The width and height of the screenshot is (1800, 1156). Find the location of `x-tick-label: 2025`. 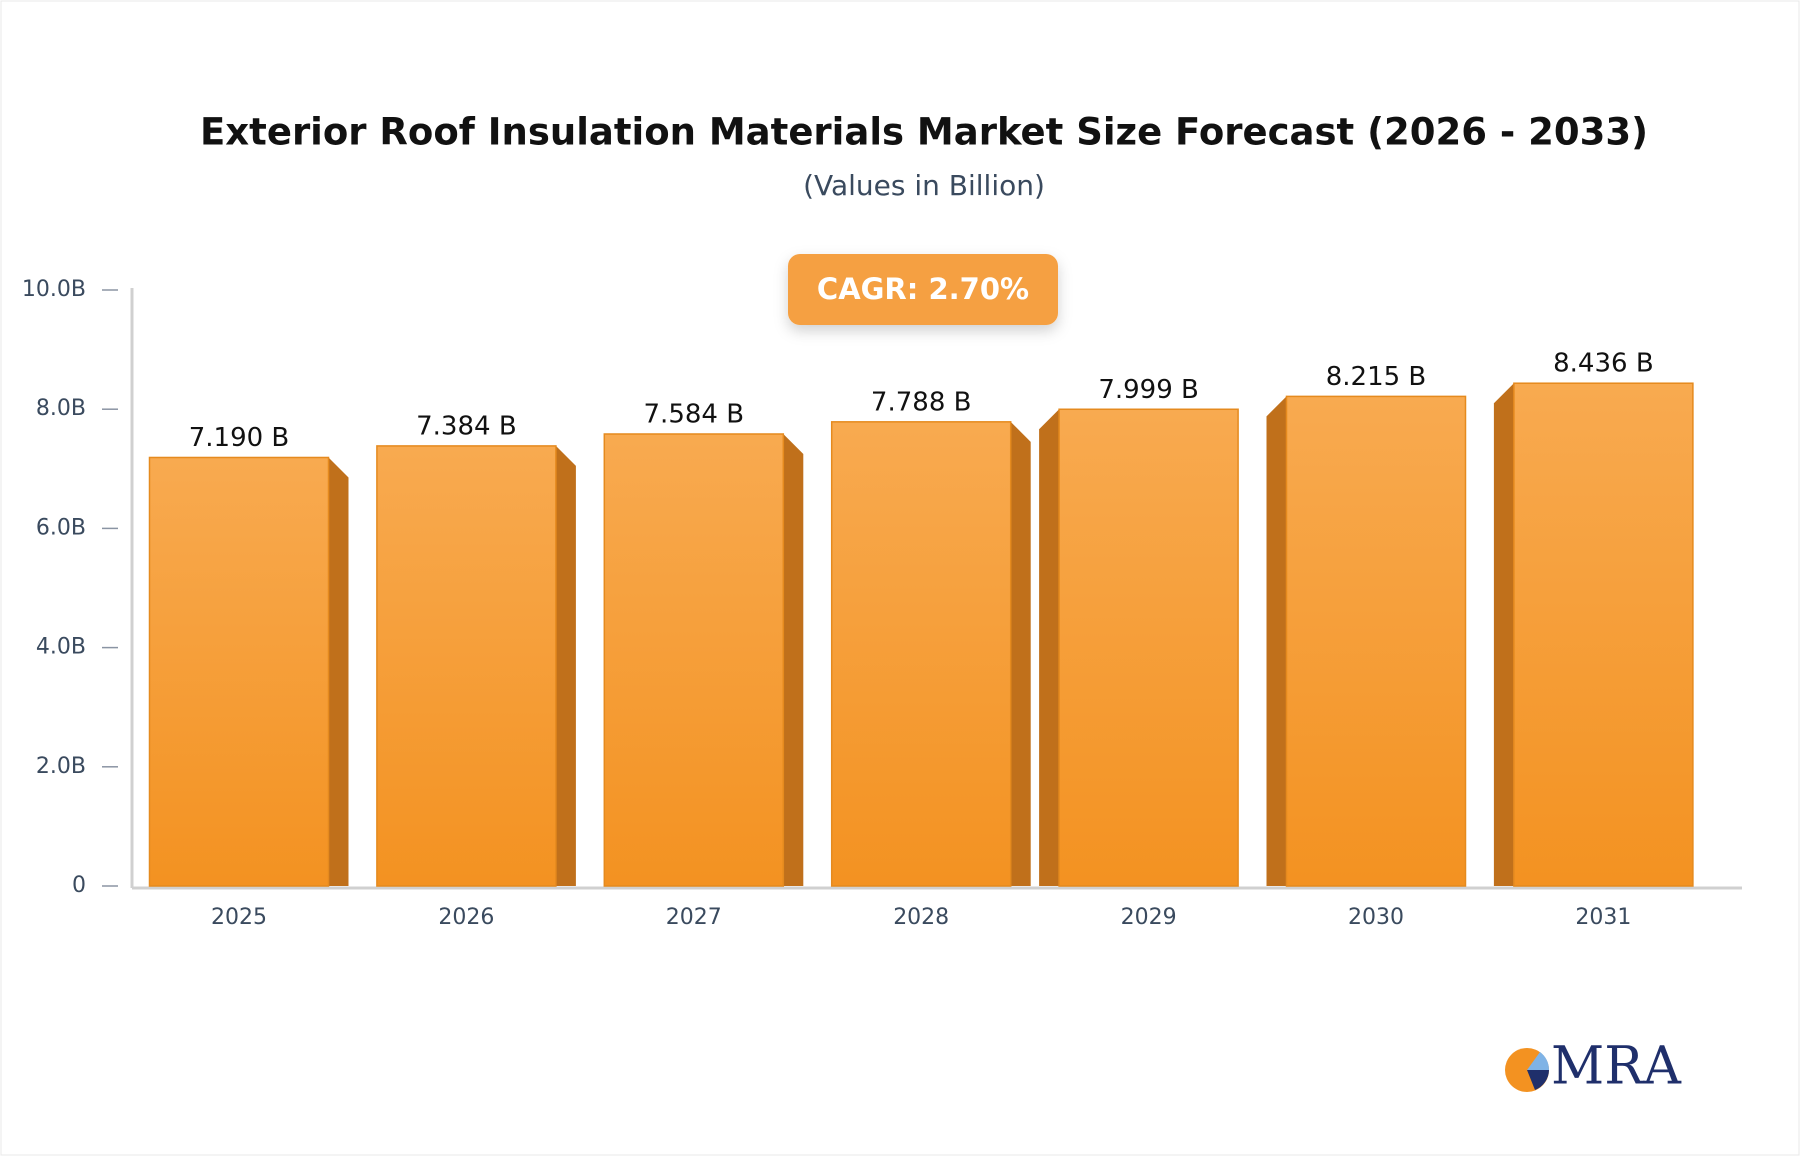

x-tick-label: 2025 is located at coordinates (239, 917).